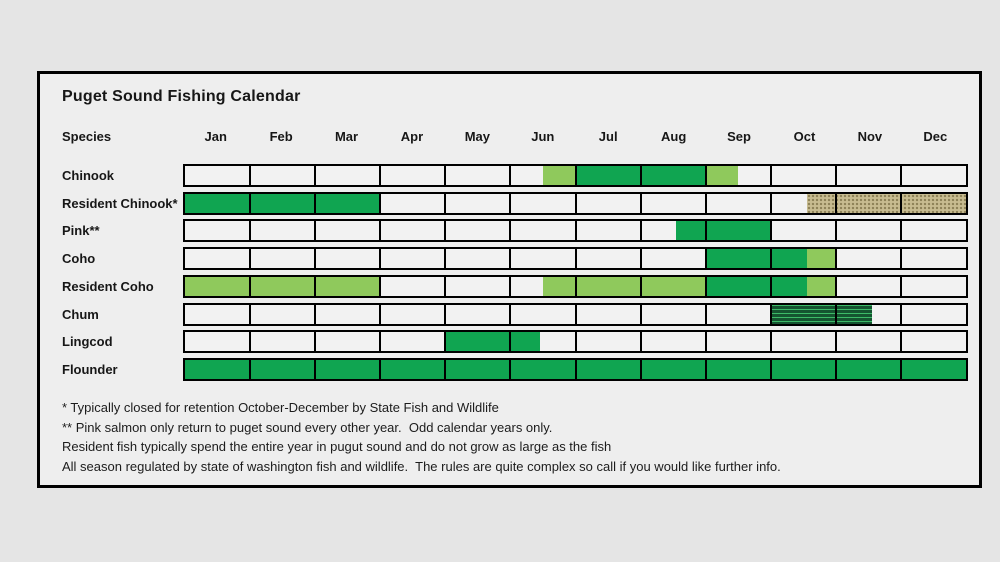 This screenshot has width=1000, height=562. Describe the element at coordinates (477, 136) in the screenshot. I see `month-header-label: May` at that location.